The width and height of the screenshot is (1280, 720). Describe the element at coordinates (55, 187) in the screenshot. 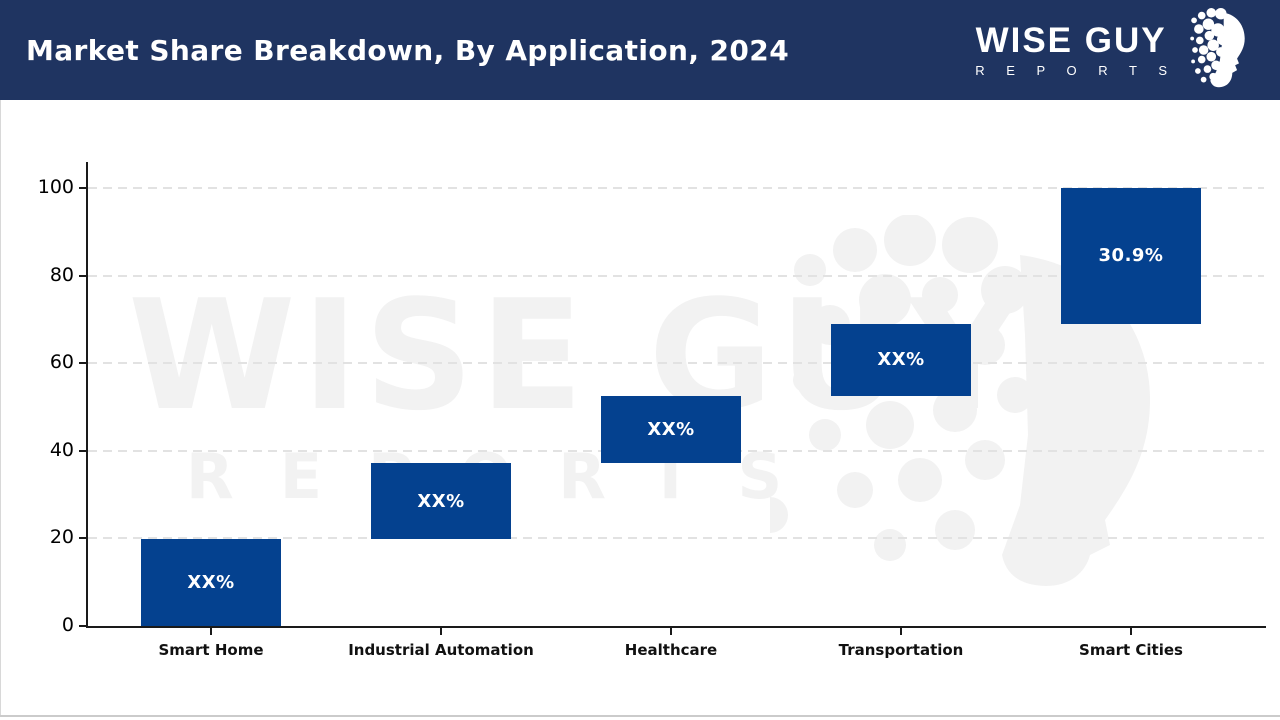

I see `y-tick-label-100: 100` at that location.